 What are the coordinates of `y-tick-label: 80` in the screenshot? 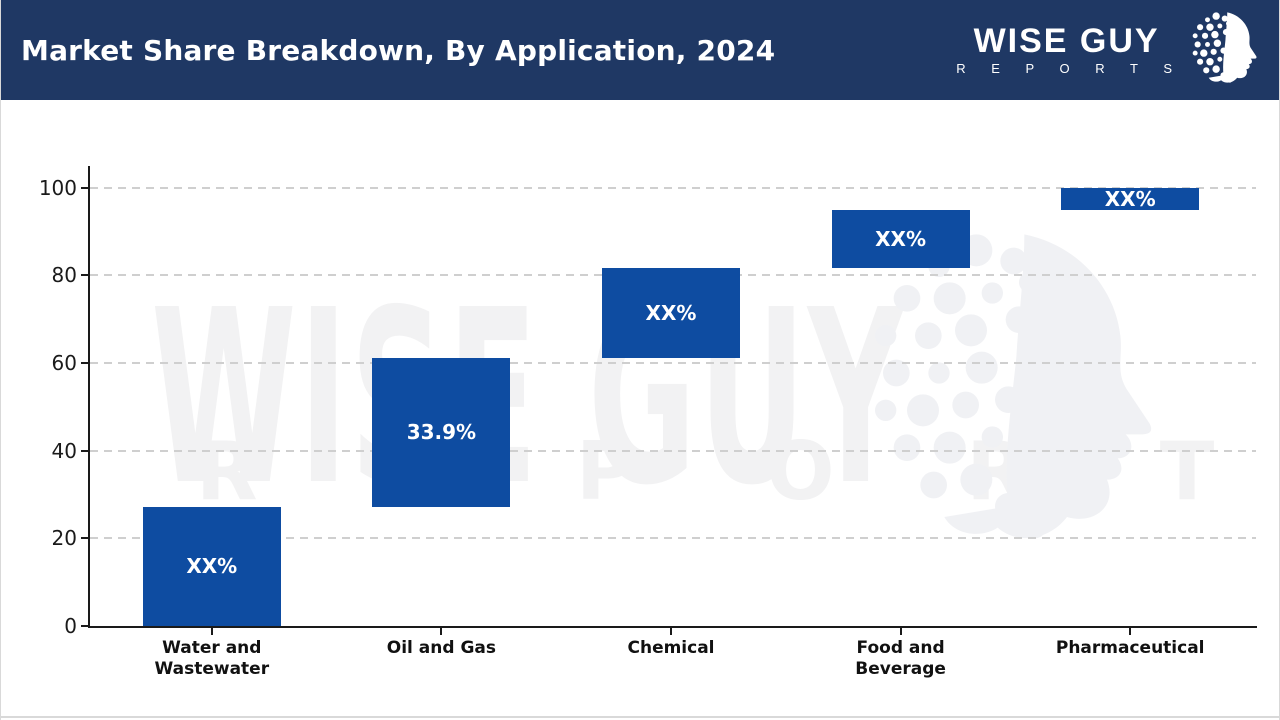 It's located at (64, 275).